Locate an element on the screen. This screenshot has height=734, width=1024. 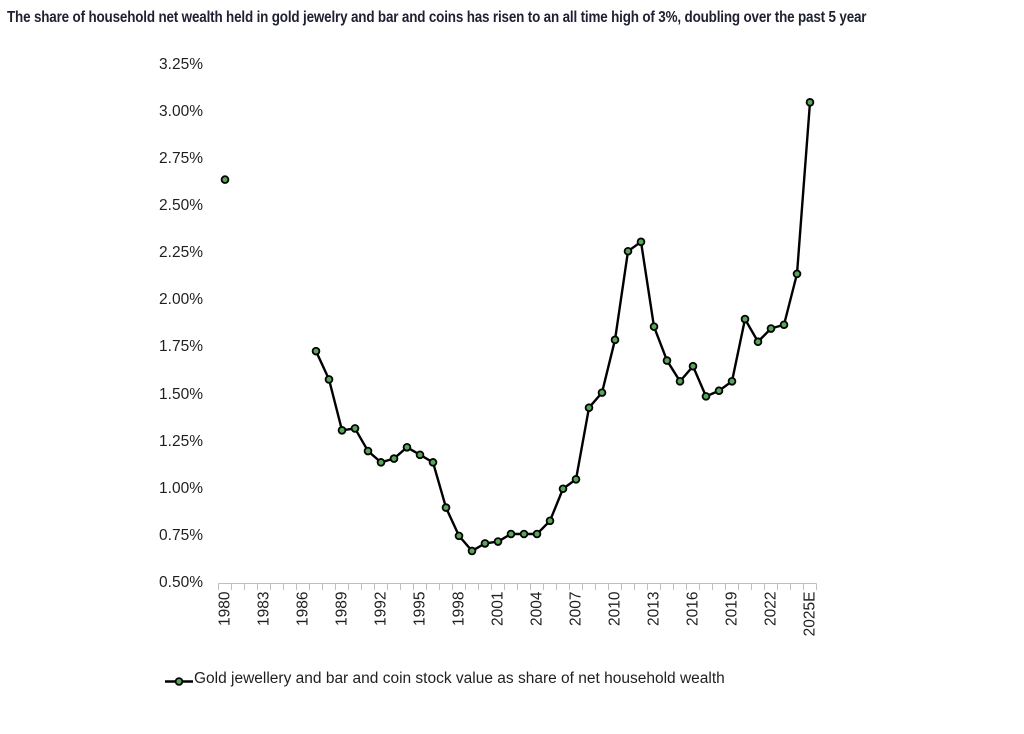
x-axis-label: 2022 is located at coordinates (771, 608).